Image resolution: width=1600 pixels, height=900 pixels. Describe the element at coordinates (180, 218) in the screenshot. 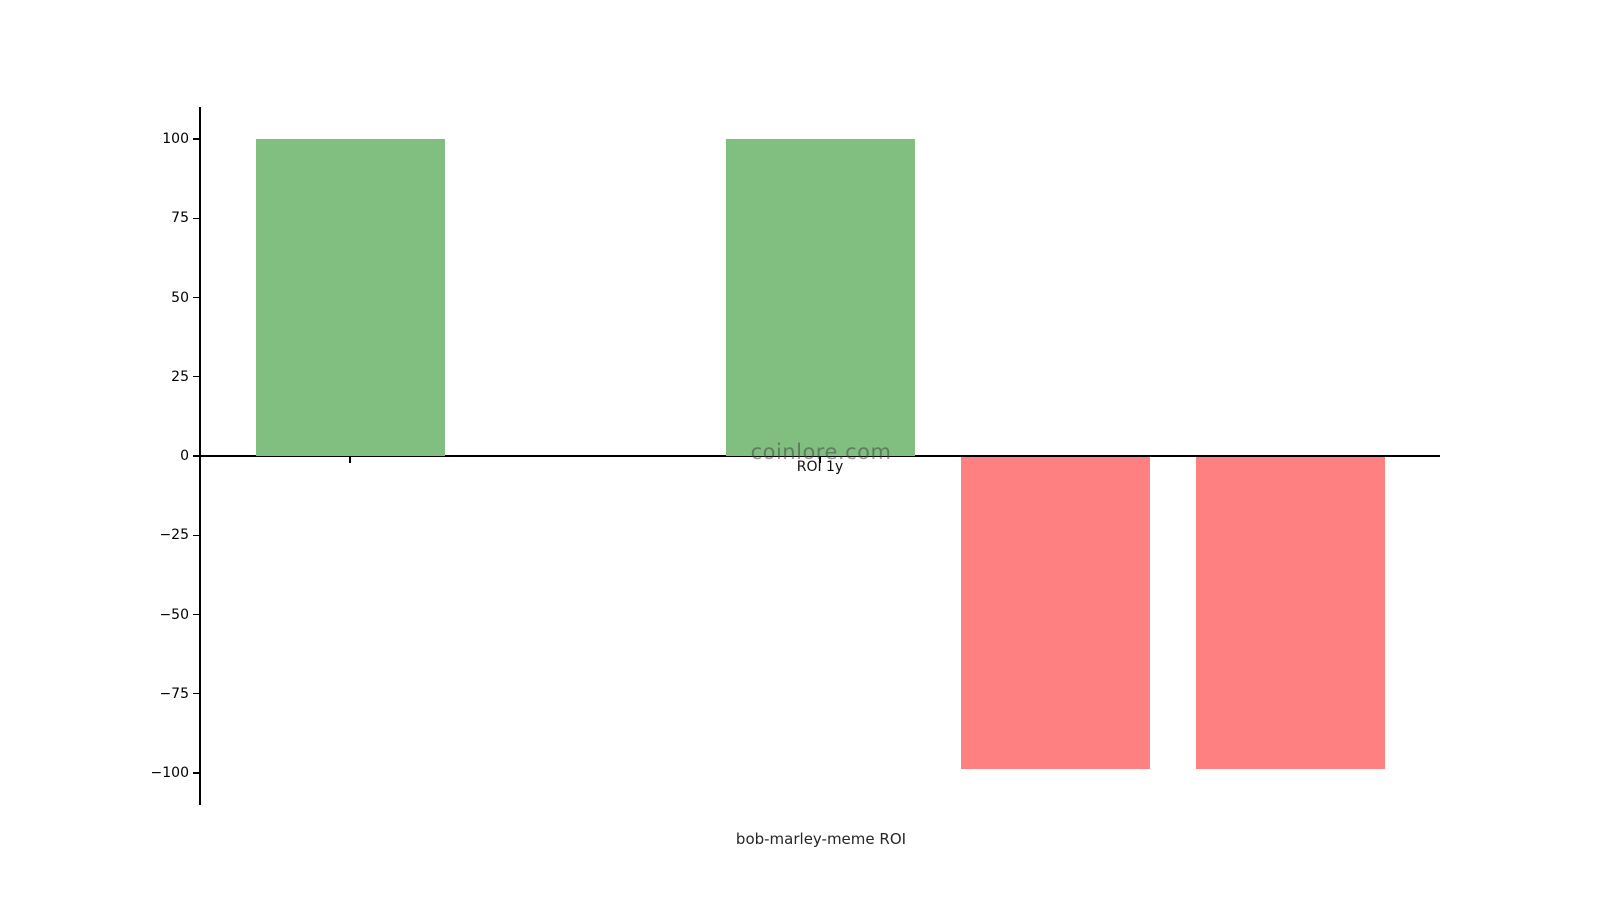

I see `y-tick-label: 75` at that location.